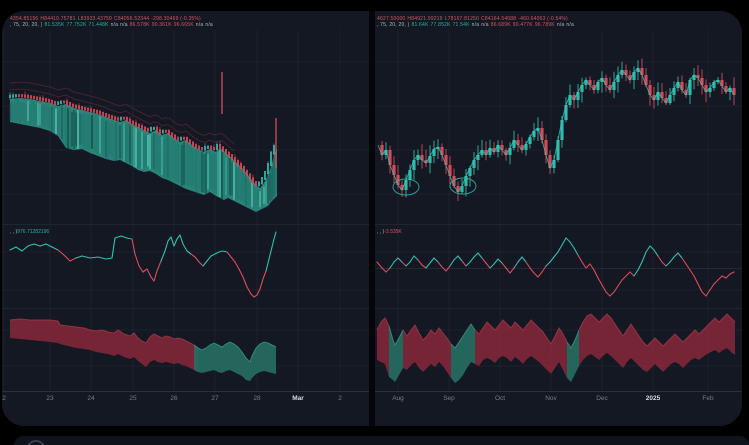  Describe the element at coordinates (449, 398) in the screenshot. I see `axis-tick-label: Sep` at that location.